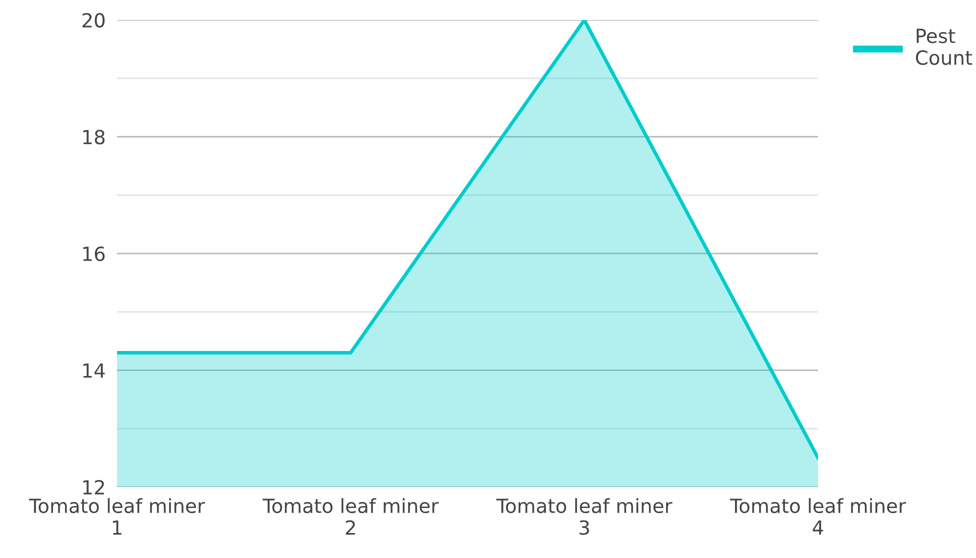  What do you see at coordinates (350, 516) in the screenshot?
I see `x-tick-label: Tomato leaf miner 2` at bounding box center [350, 516].